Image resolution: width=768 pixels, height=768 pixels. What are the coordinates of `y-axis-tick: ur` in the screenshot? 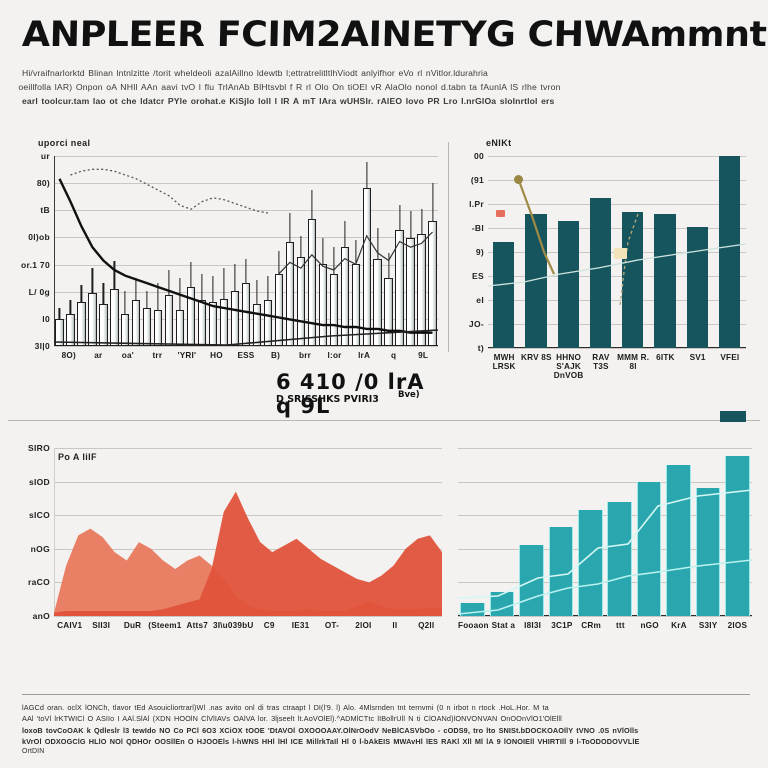 It's located at (45, 156).